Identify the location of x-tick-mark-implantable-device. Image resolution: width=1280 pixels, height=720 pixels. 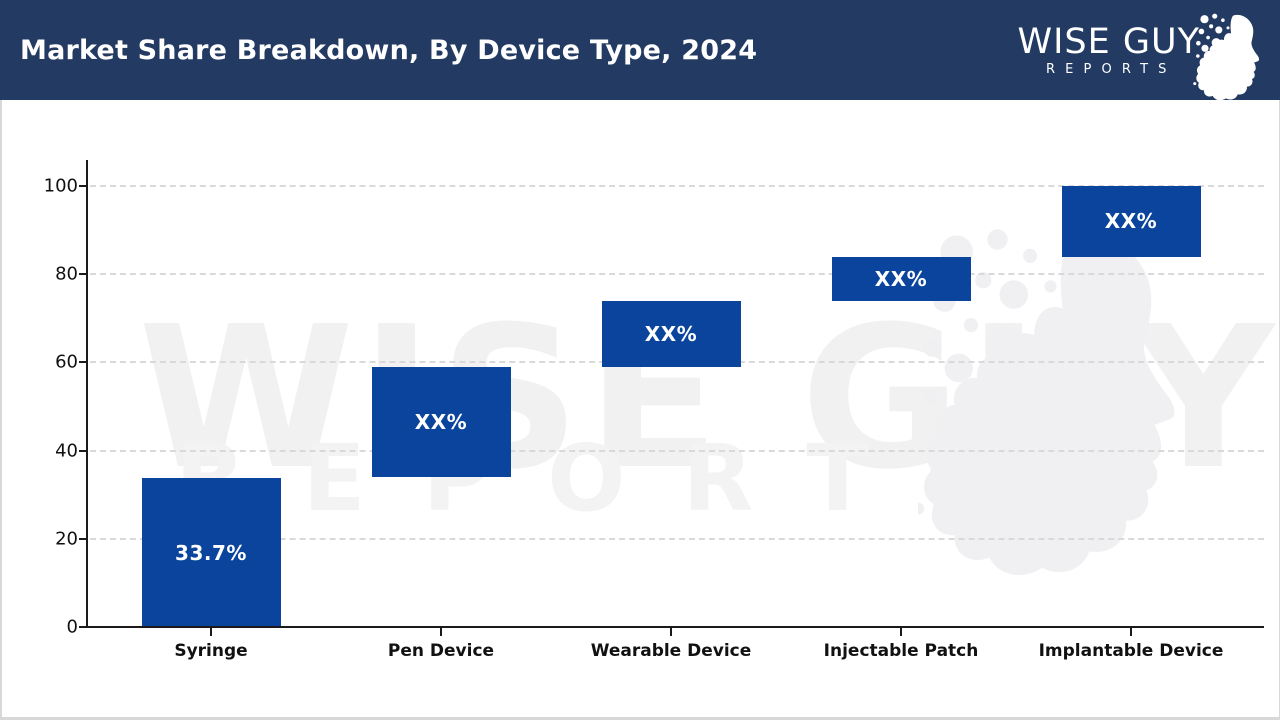
(1131, 632).